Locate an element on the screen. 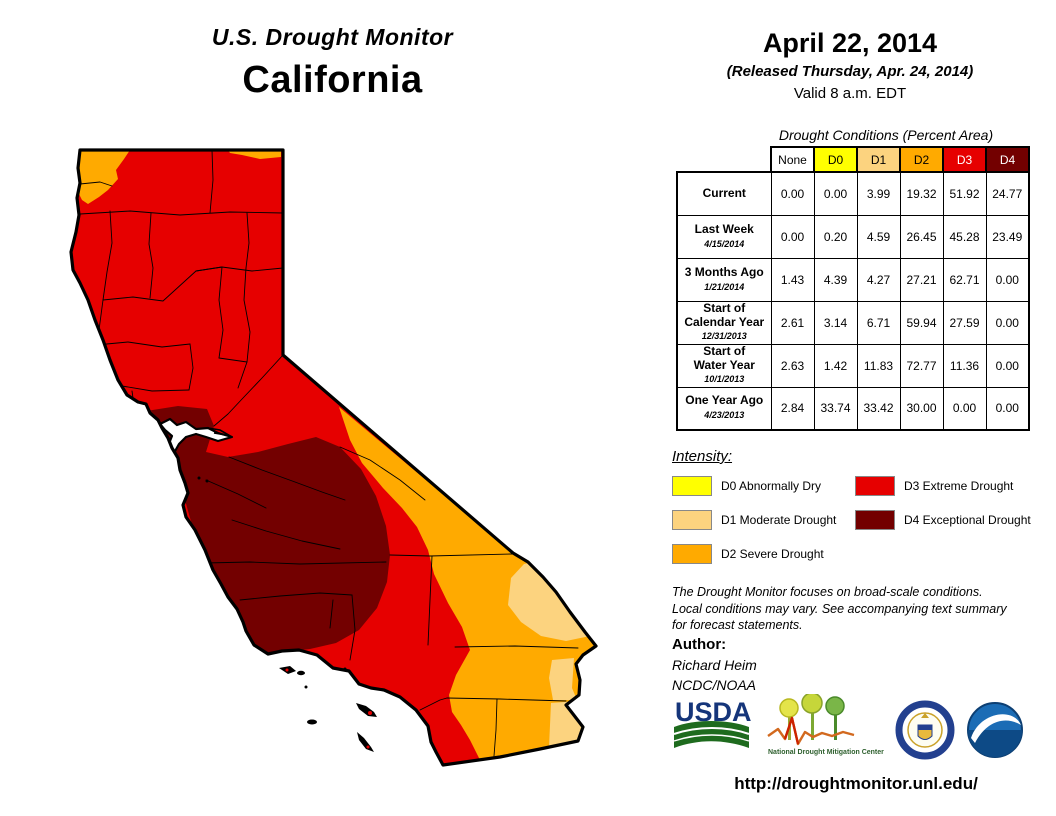 This screenshot has width=1056, height=816. table-cell: 19.32 is located at coordinates (921, 193).